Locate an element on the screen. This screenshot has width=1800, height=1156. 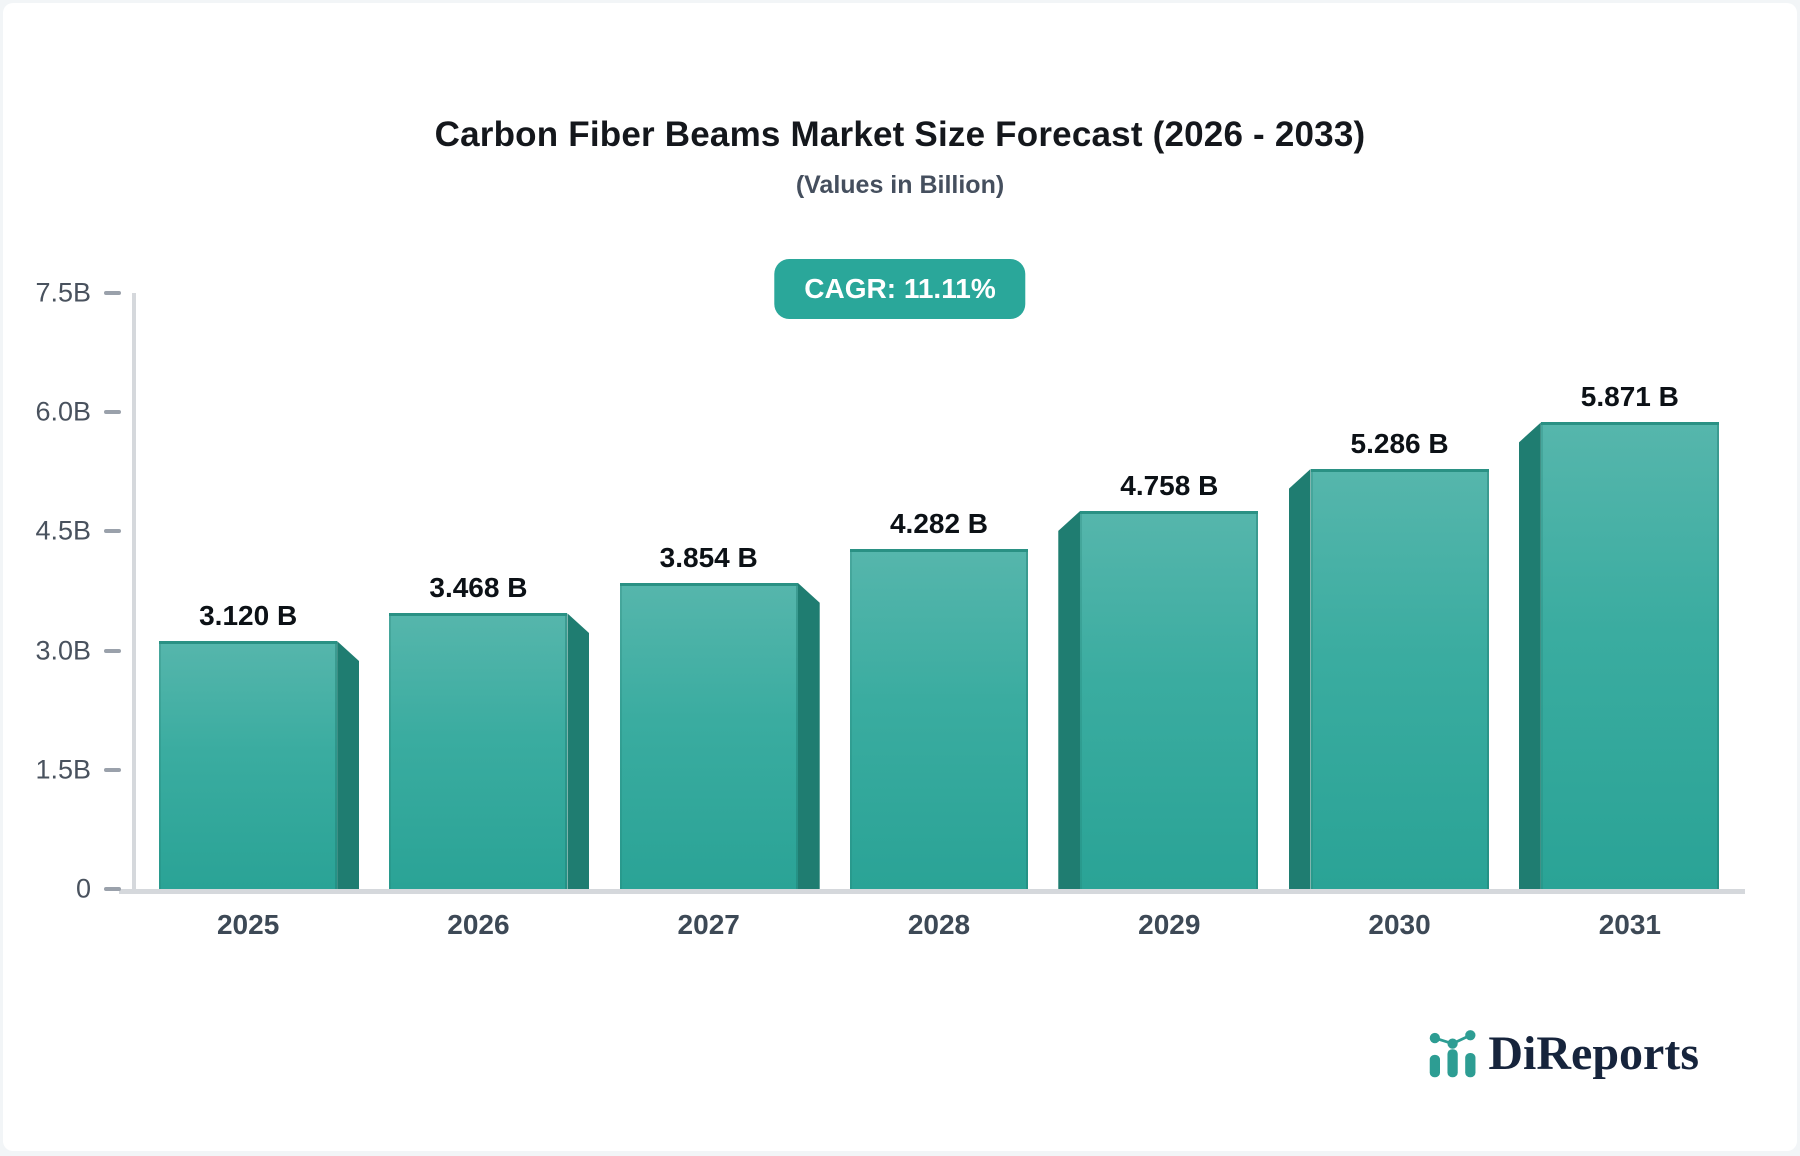
bar-value-label-2025: 3.120 B is located at coordinates (248, 616).